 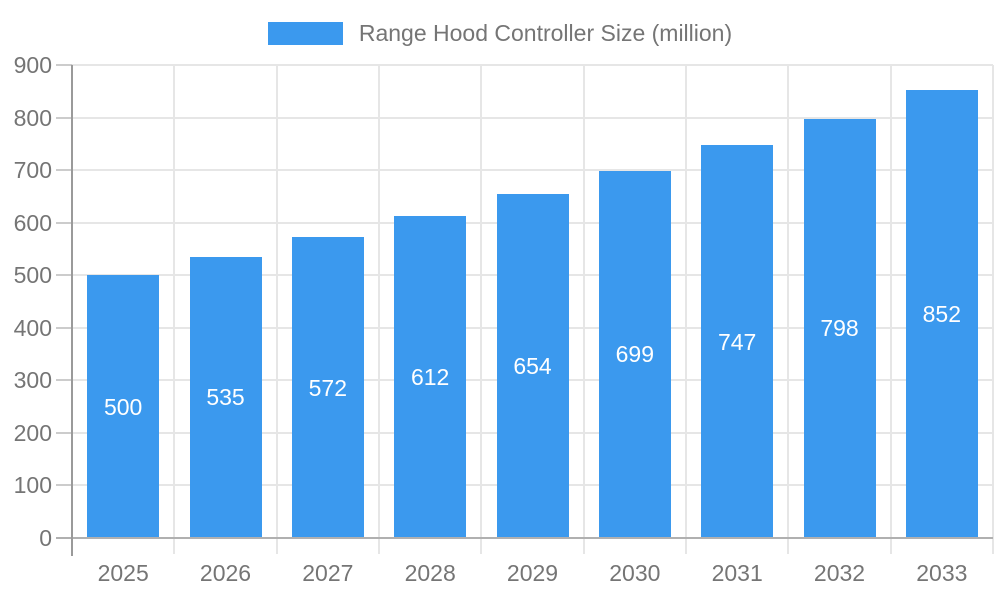 I want to click on bar-value-label: 535, so click(x=225, y=397).